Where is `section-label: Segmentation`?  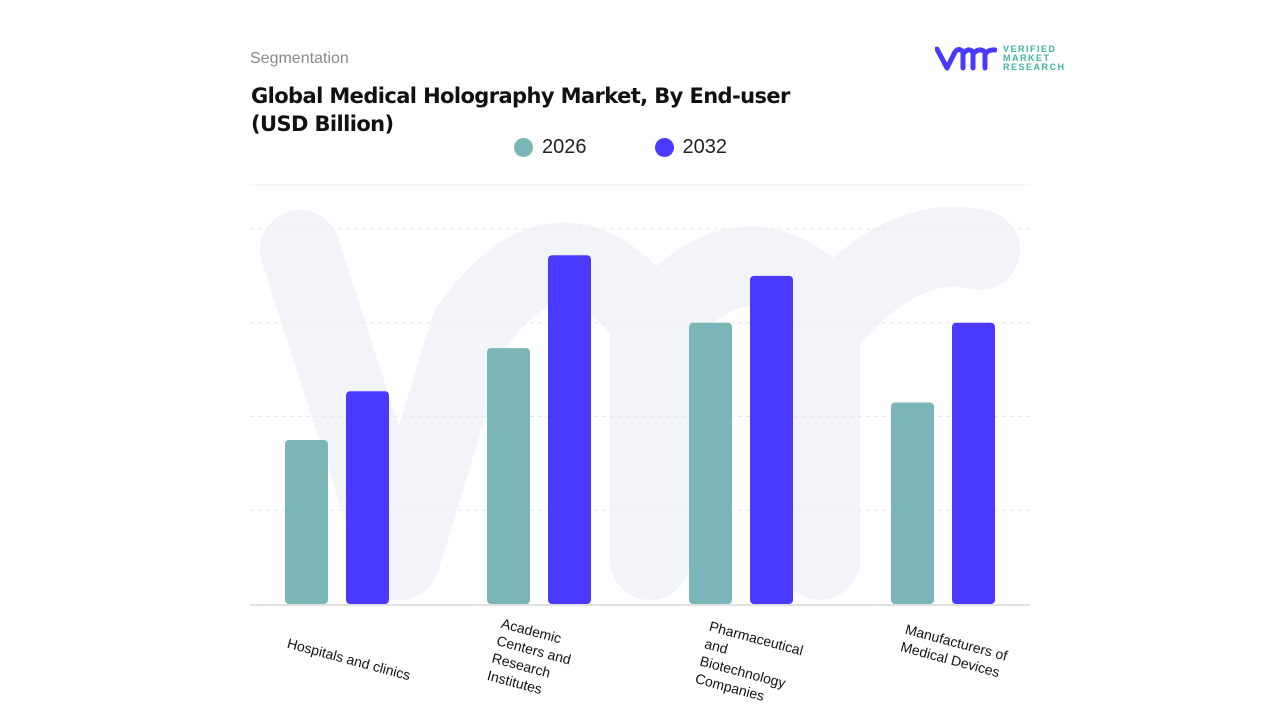
section-label: Segmentation is located at coordinates (299, 58).